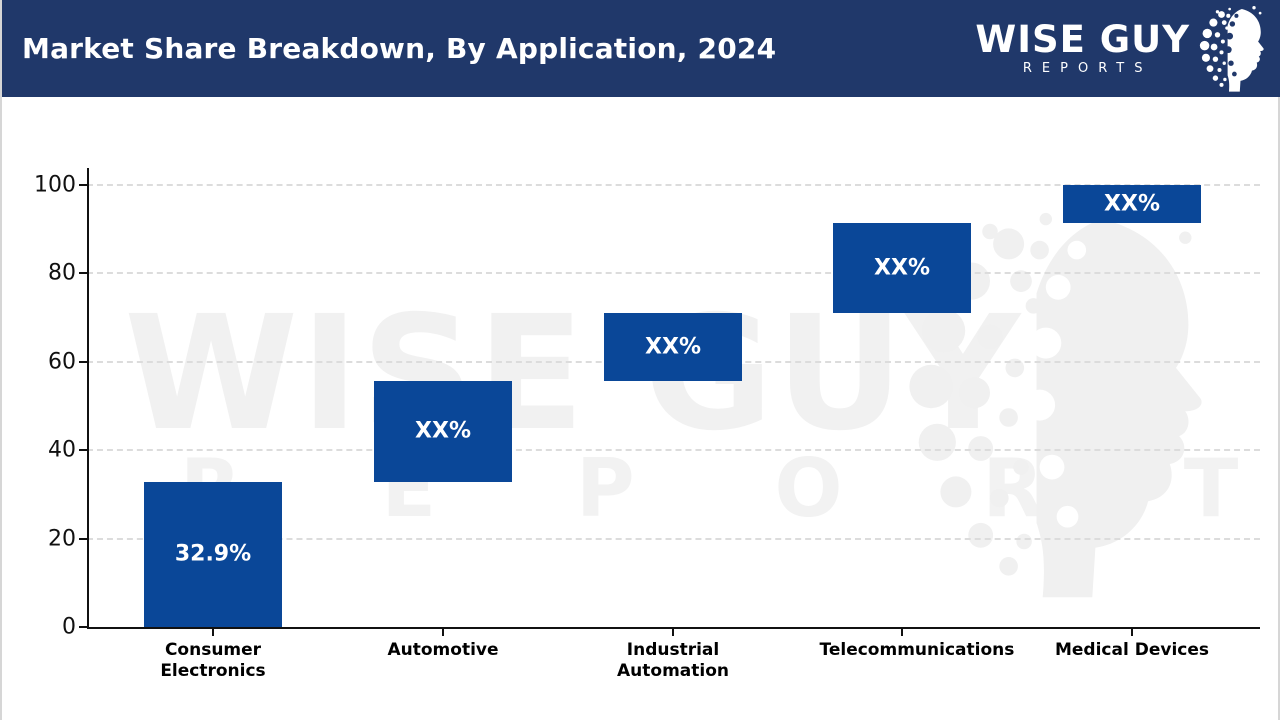  Describe the element at coordinates (62, 450) in the screenshot. I see `y-tick-label-40: 40` at that location.